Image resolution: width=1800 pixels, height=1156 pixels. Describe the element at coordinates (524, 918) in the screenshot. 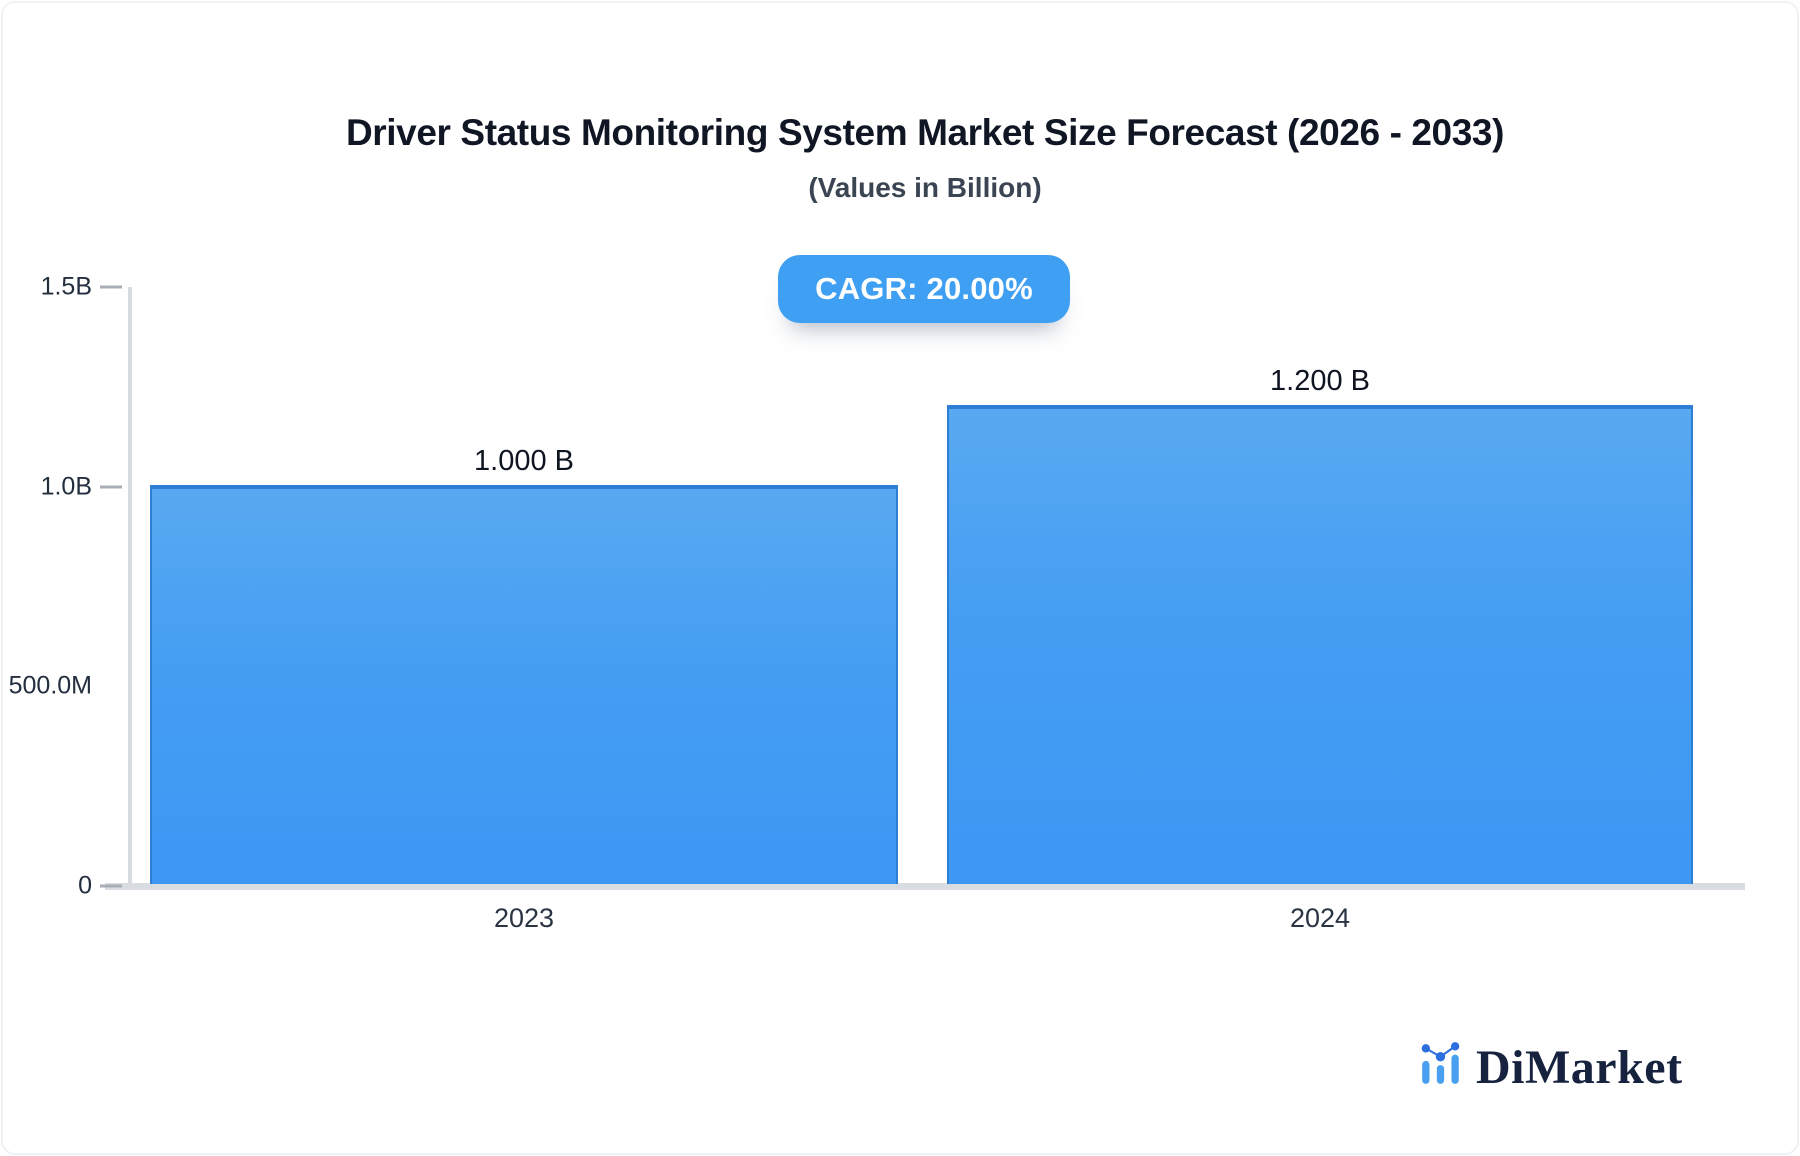

I see `x-category-label: 2023` at that location.